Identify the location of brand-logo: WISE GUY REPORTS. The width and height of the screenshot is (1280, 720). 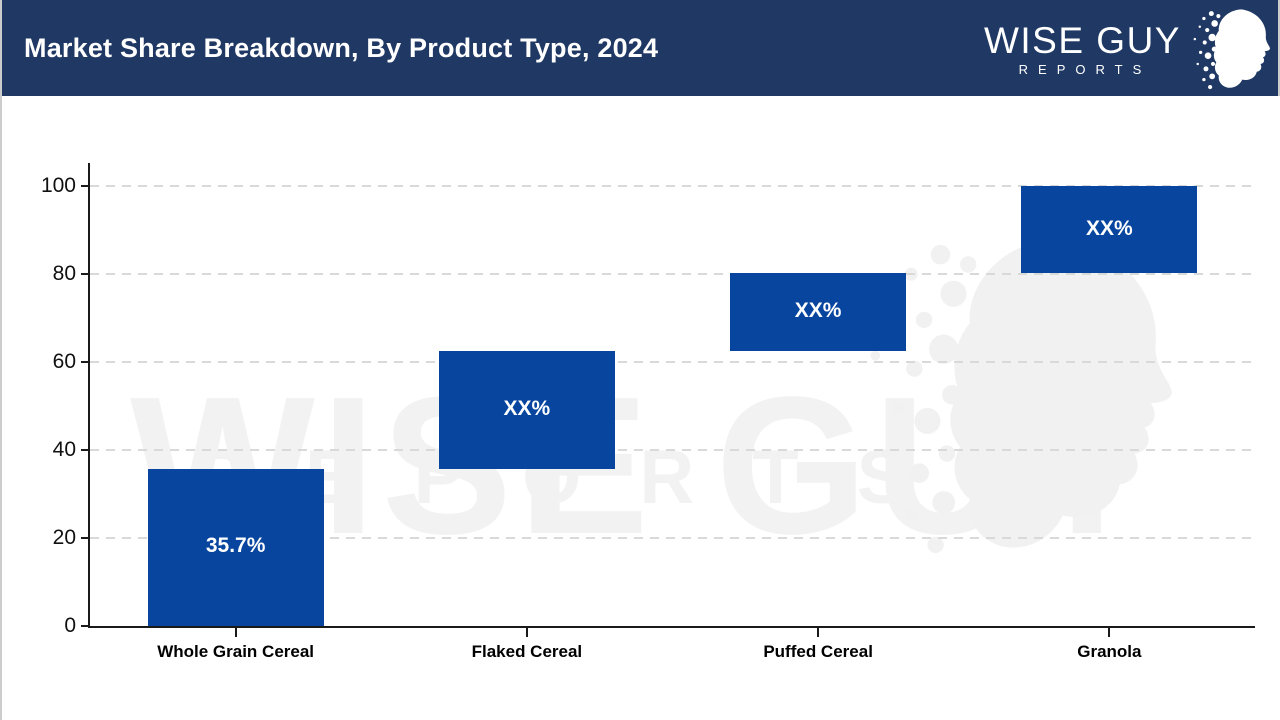
(1127, 49).